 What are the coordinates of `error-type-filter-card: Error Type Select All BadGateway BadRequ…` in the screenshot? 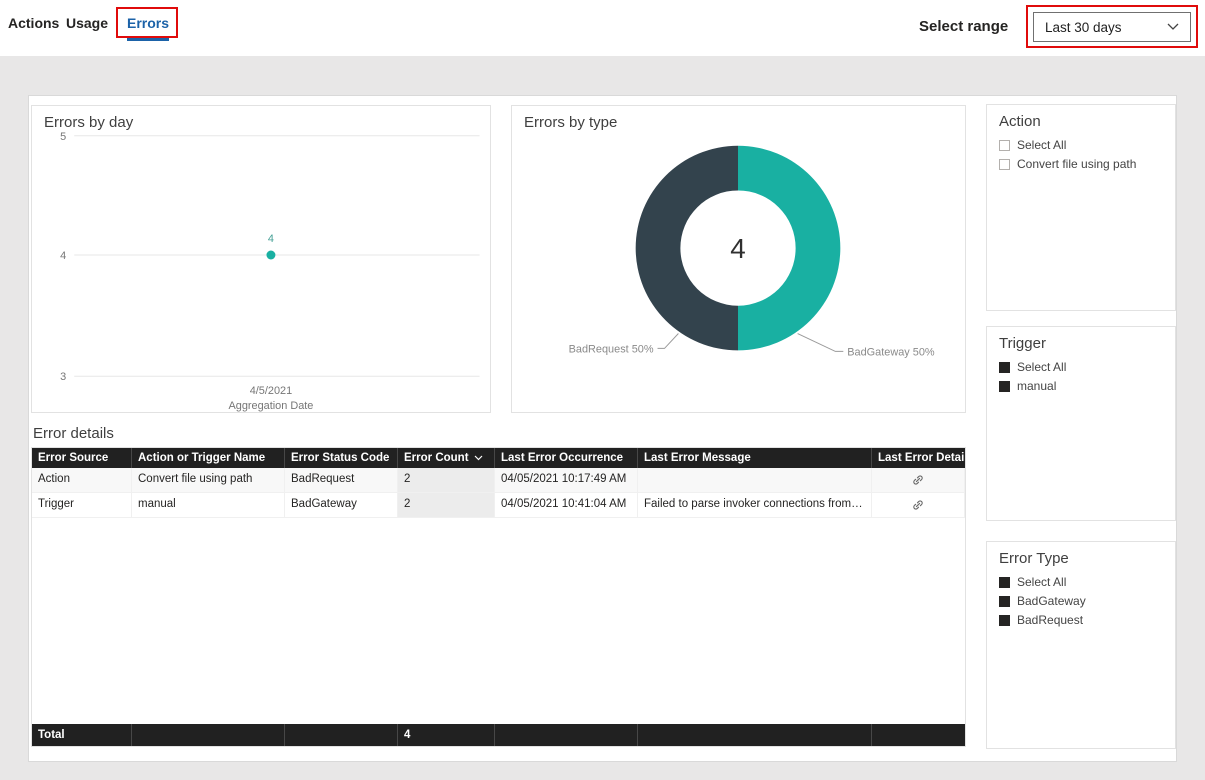 It's located at (1081, 645).